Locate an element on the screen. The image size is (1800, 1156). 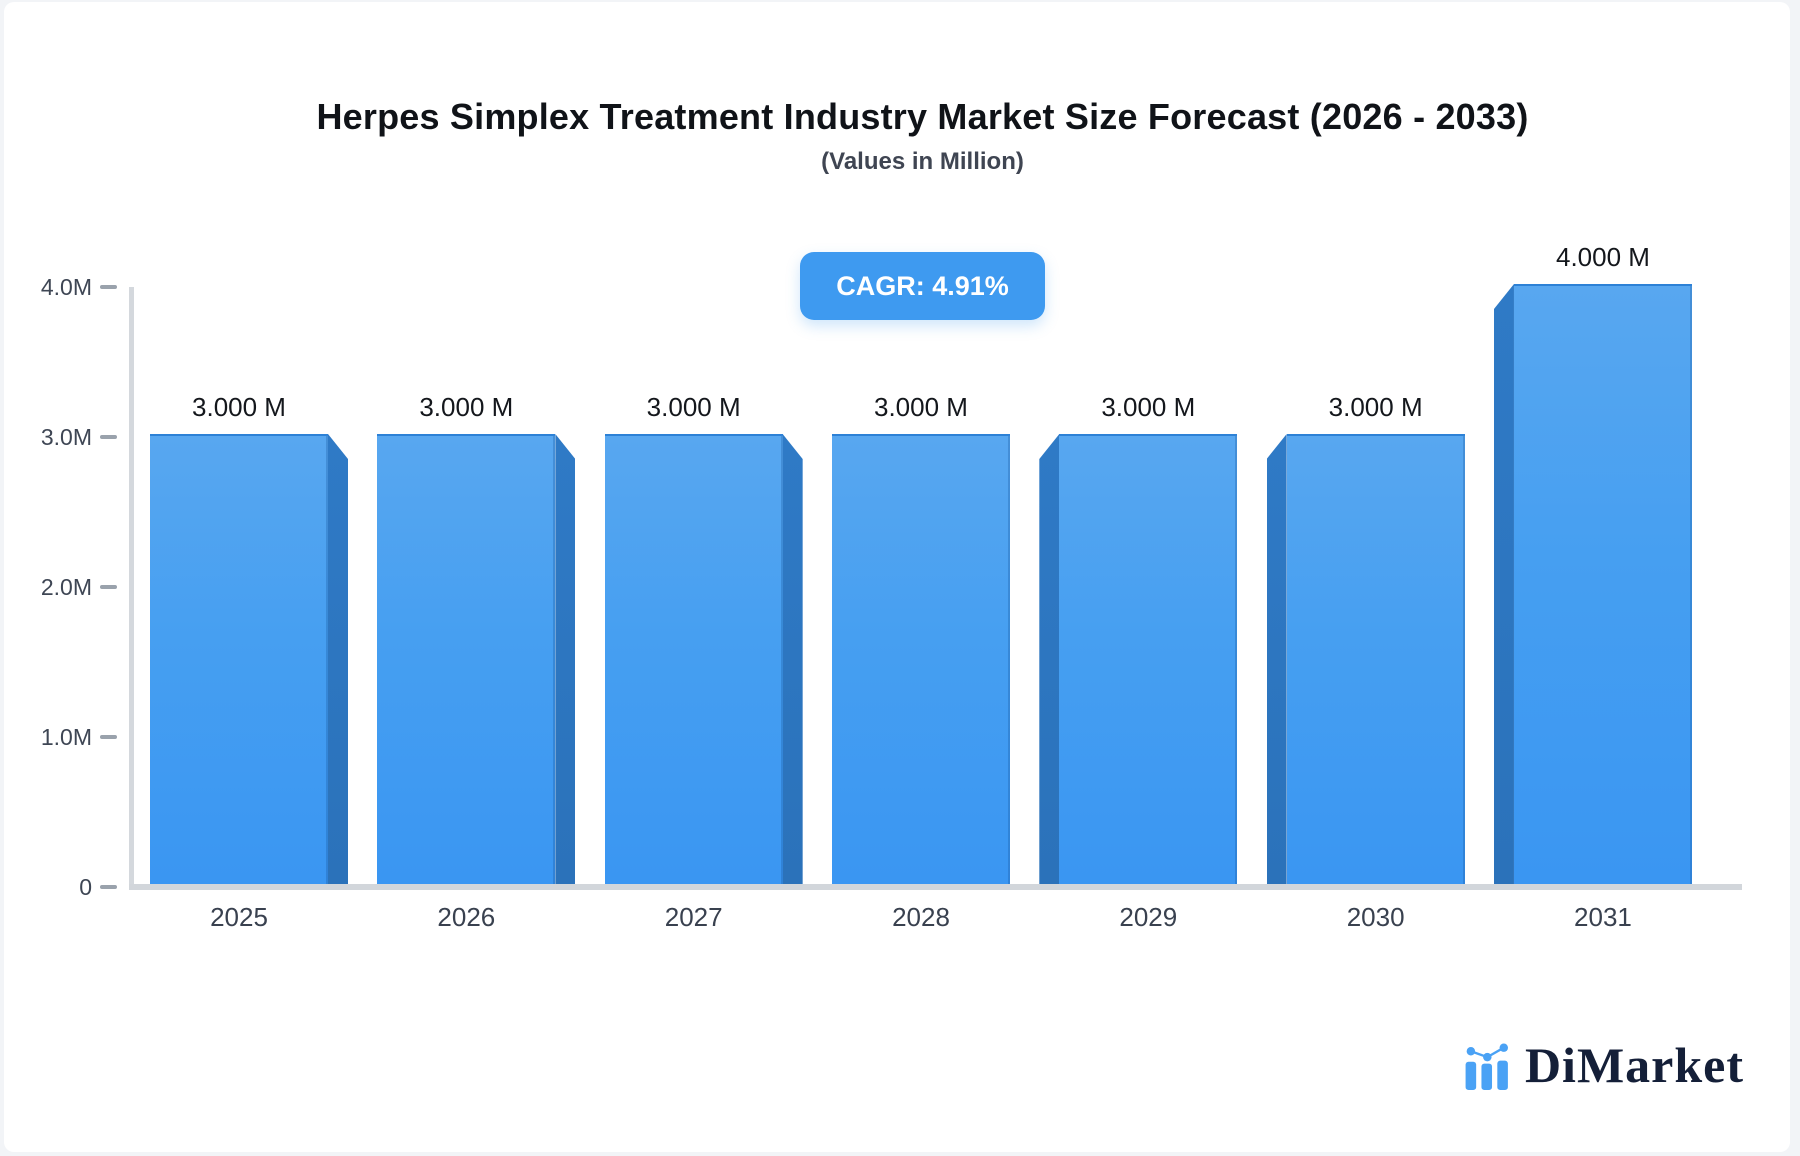
brand-logo-text: DiMarket is located at coordinates (1634, 1065).